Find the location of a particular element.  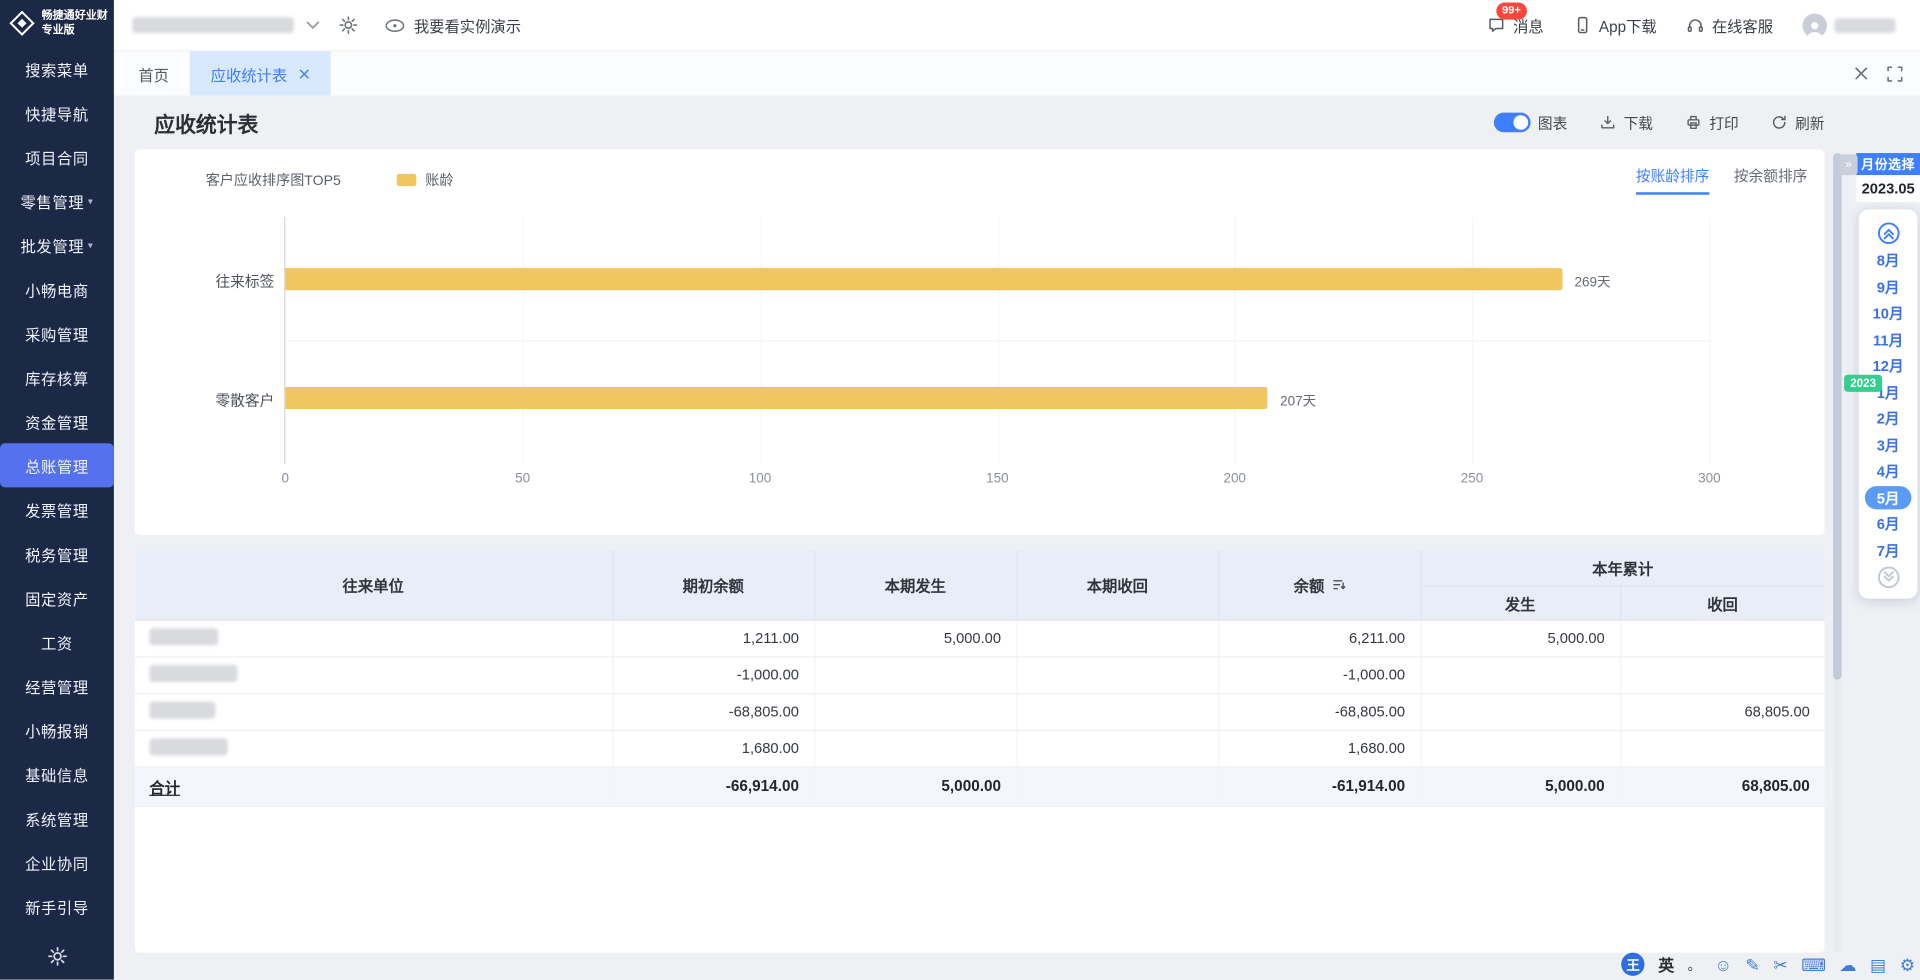

month-item-oct: 10月 is located at coordinates (1888, 314).